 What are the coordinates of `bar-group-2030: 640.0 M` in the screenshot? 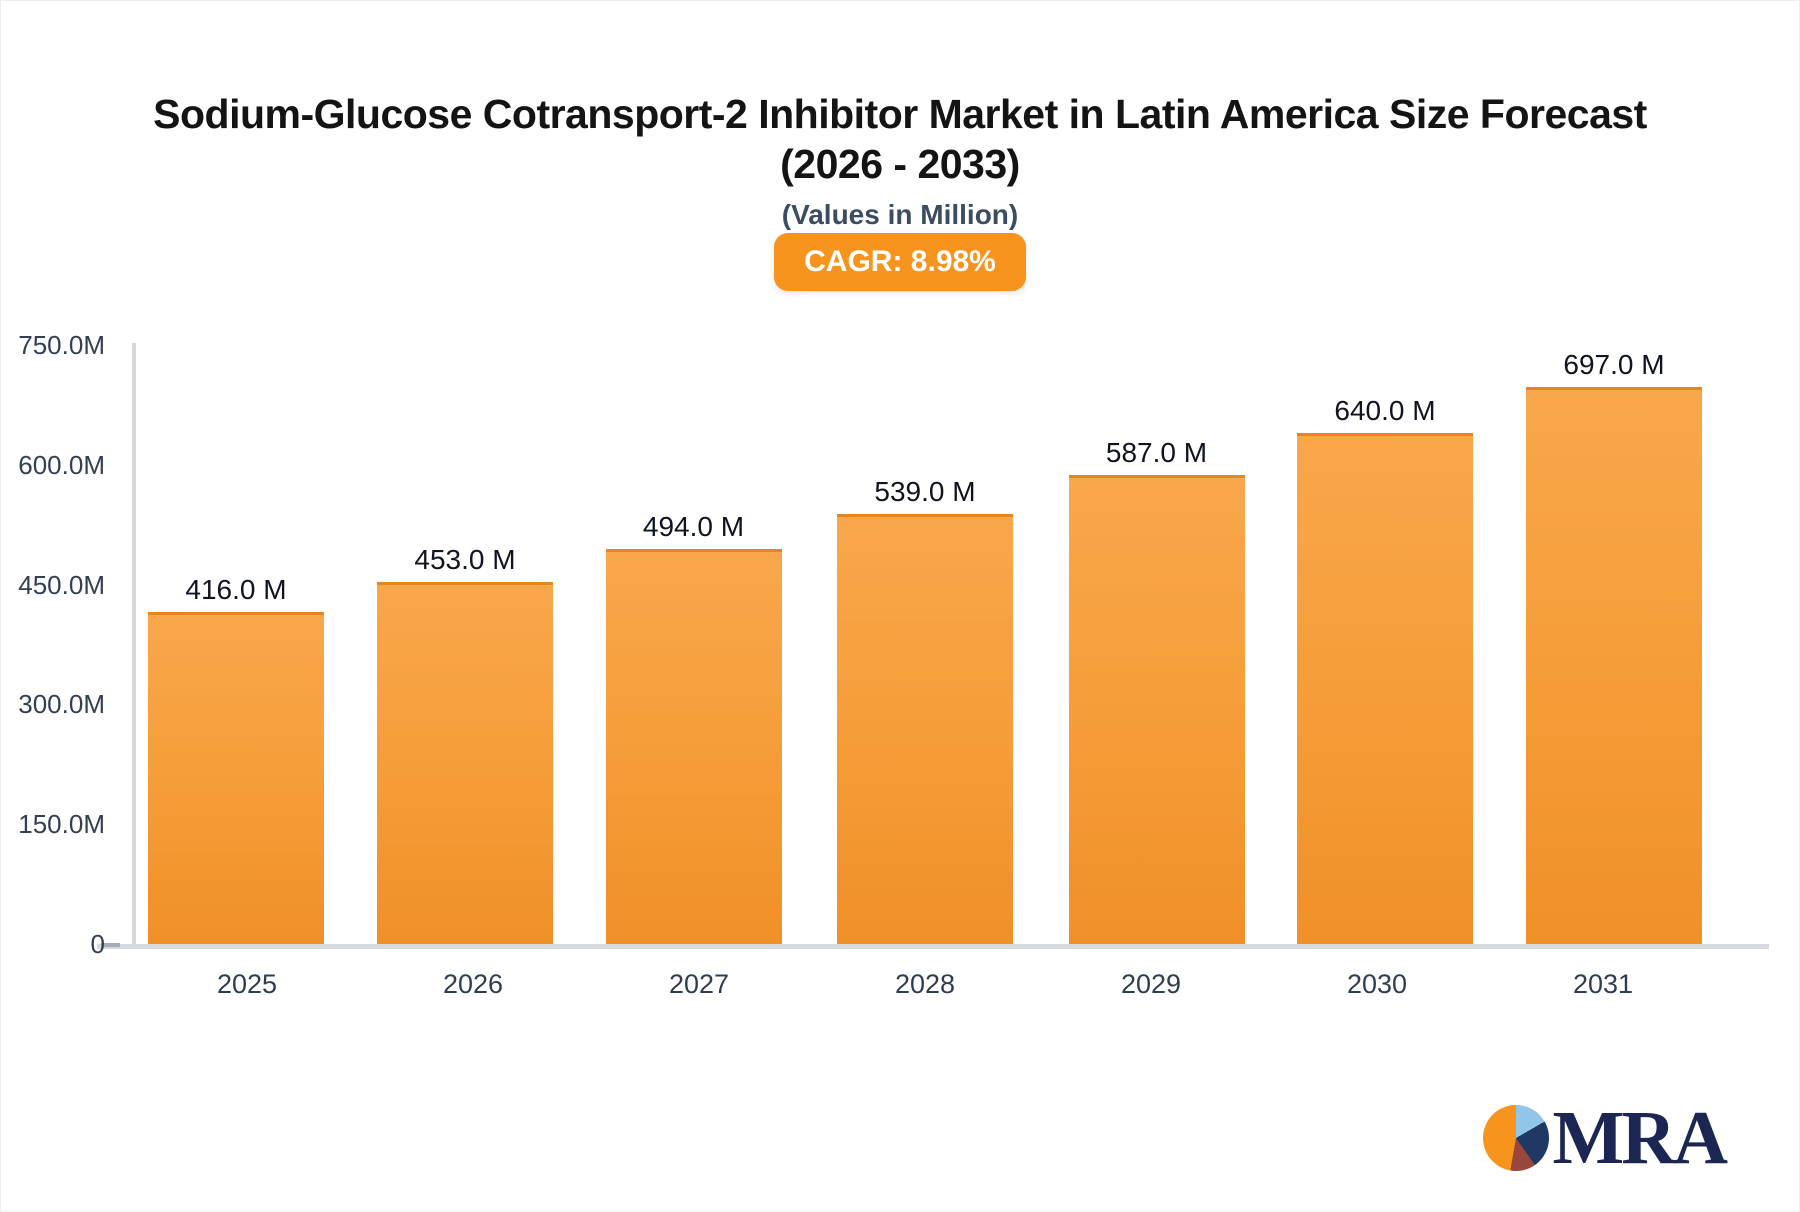 It's located at (1377, 644).